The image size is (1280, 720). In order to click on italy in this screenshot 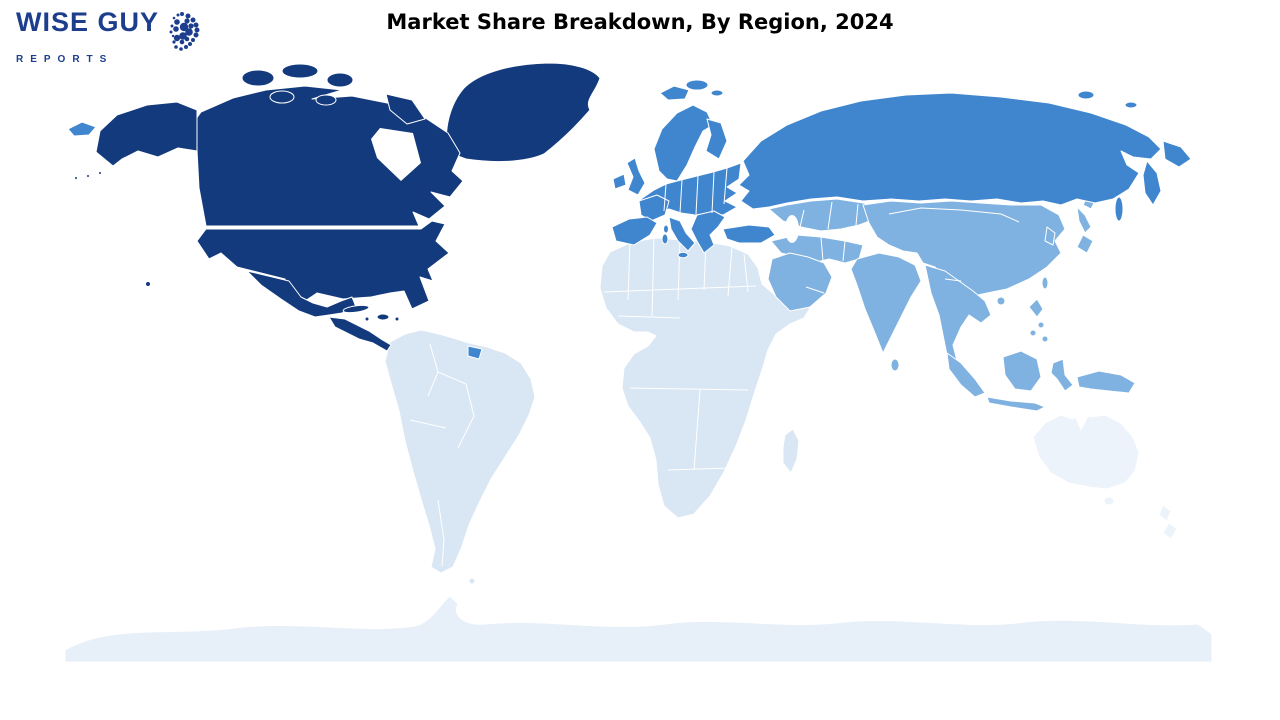, I will do `click(682, 234)`.